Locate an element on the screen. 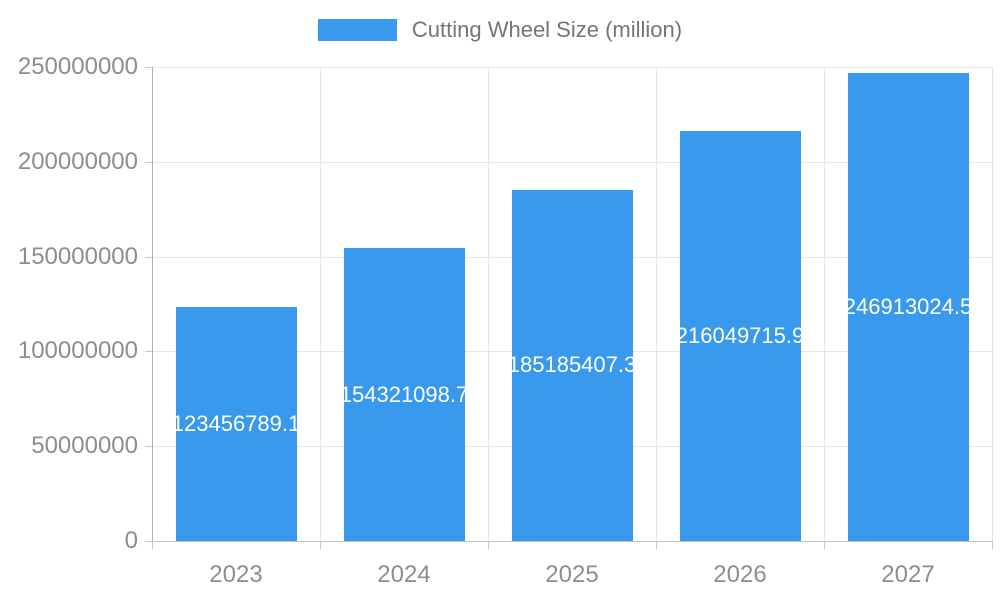  x-tick-label-2027: 2027 is located at coordinates (908, 574).